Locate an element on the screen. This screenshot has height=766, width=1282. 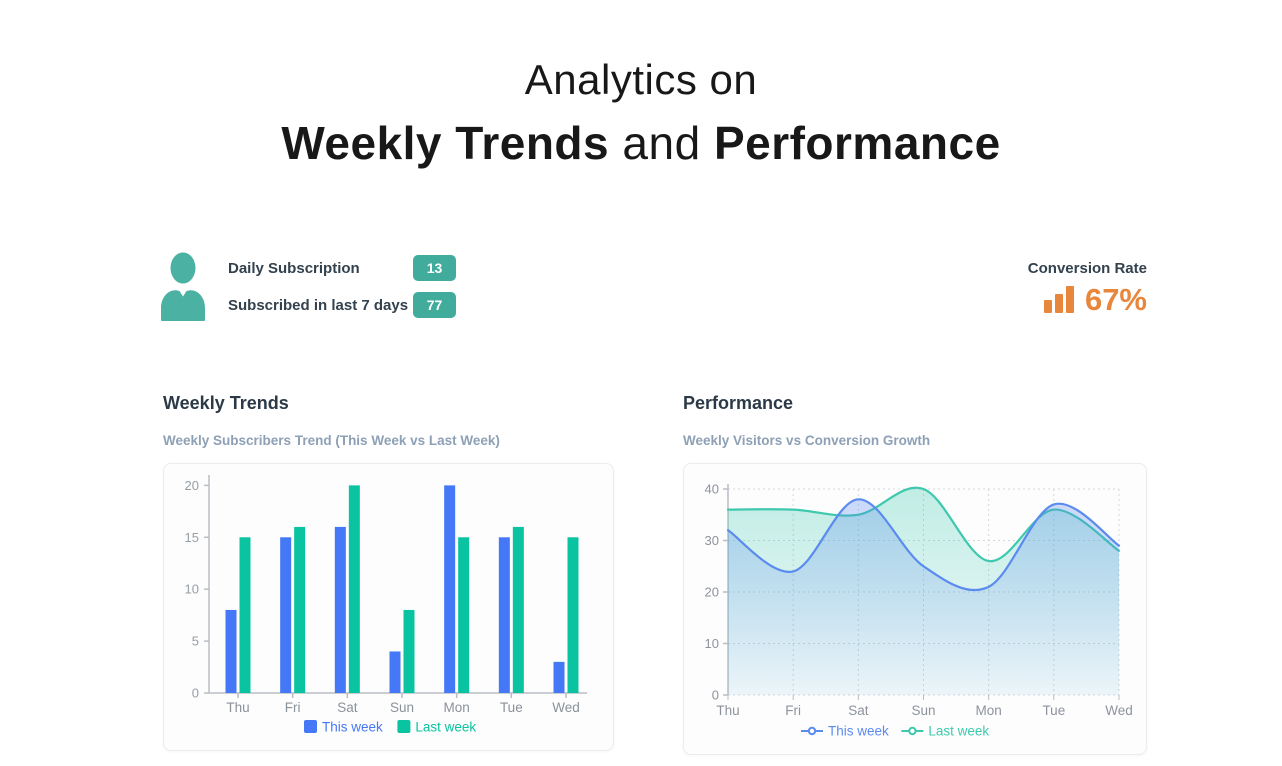
daily-subscription-badge: 13 is located at coordinates (434, 268).